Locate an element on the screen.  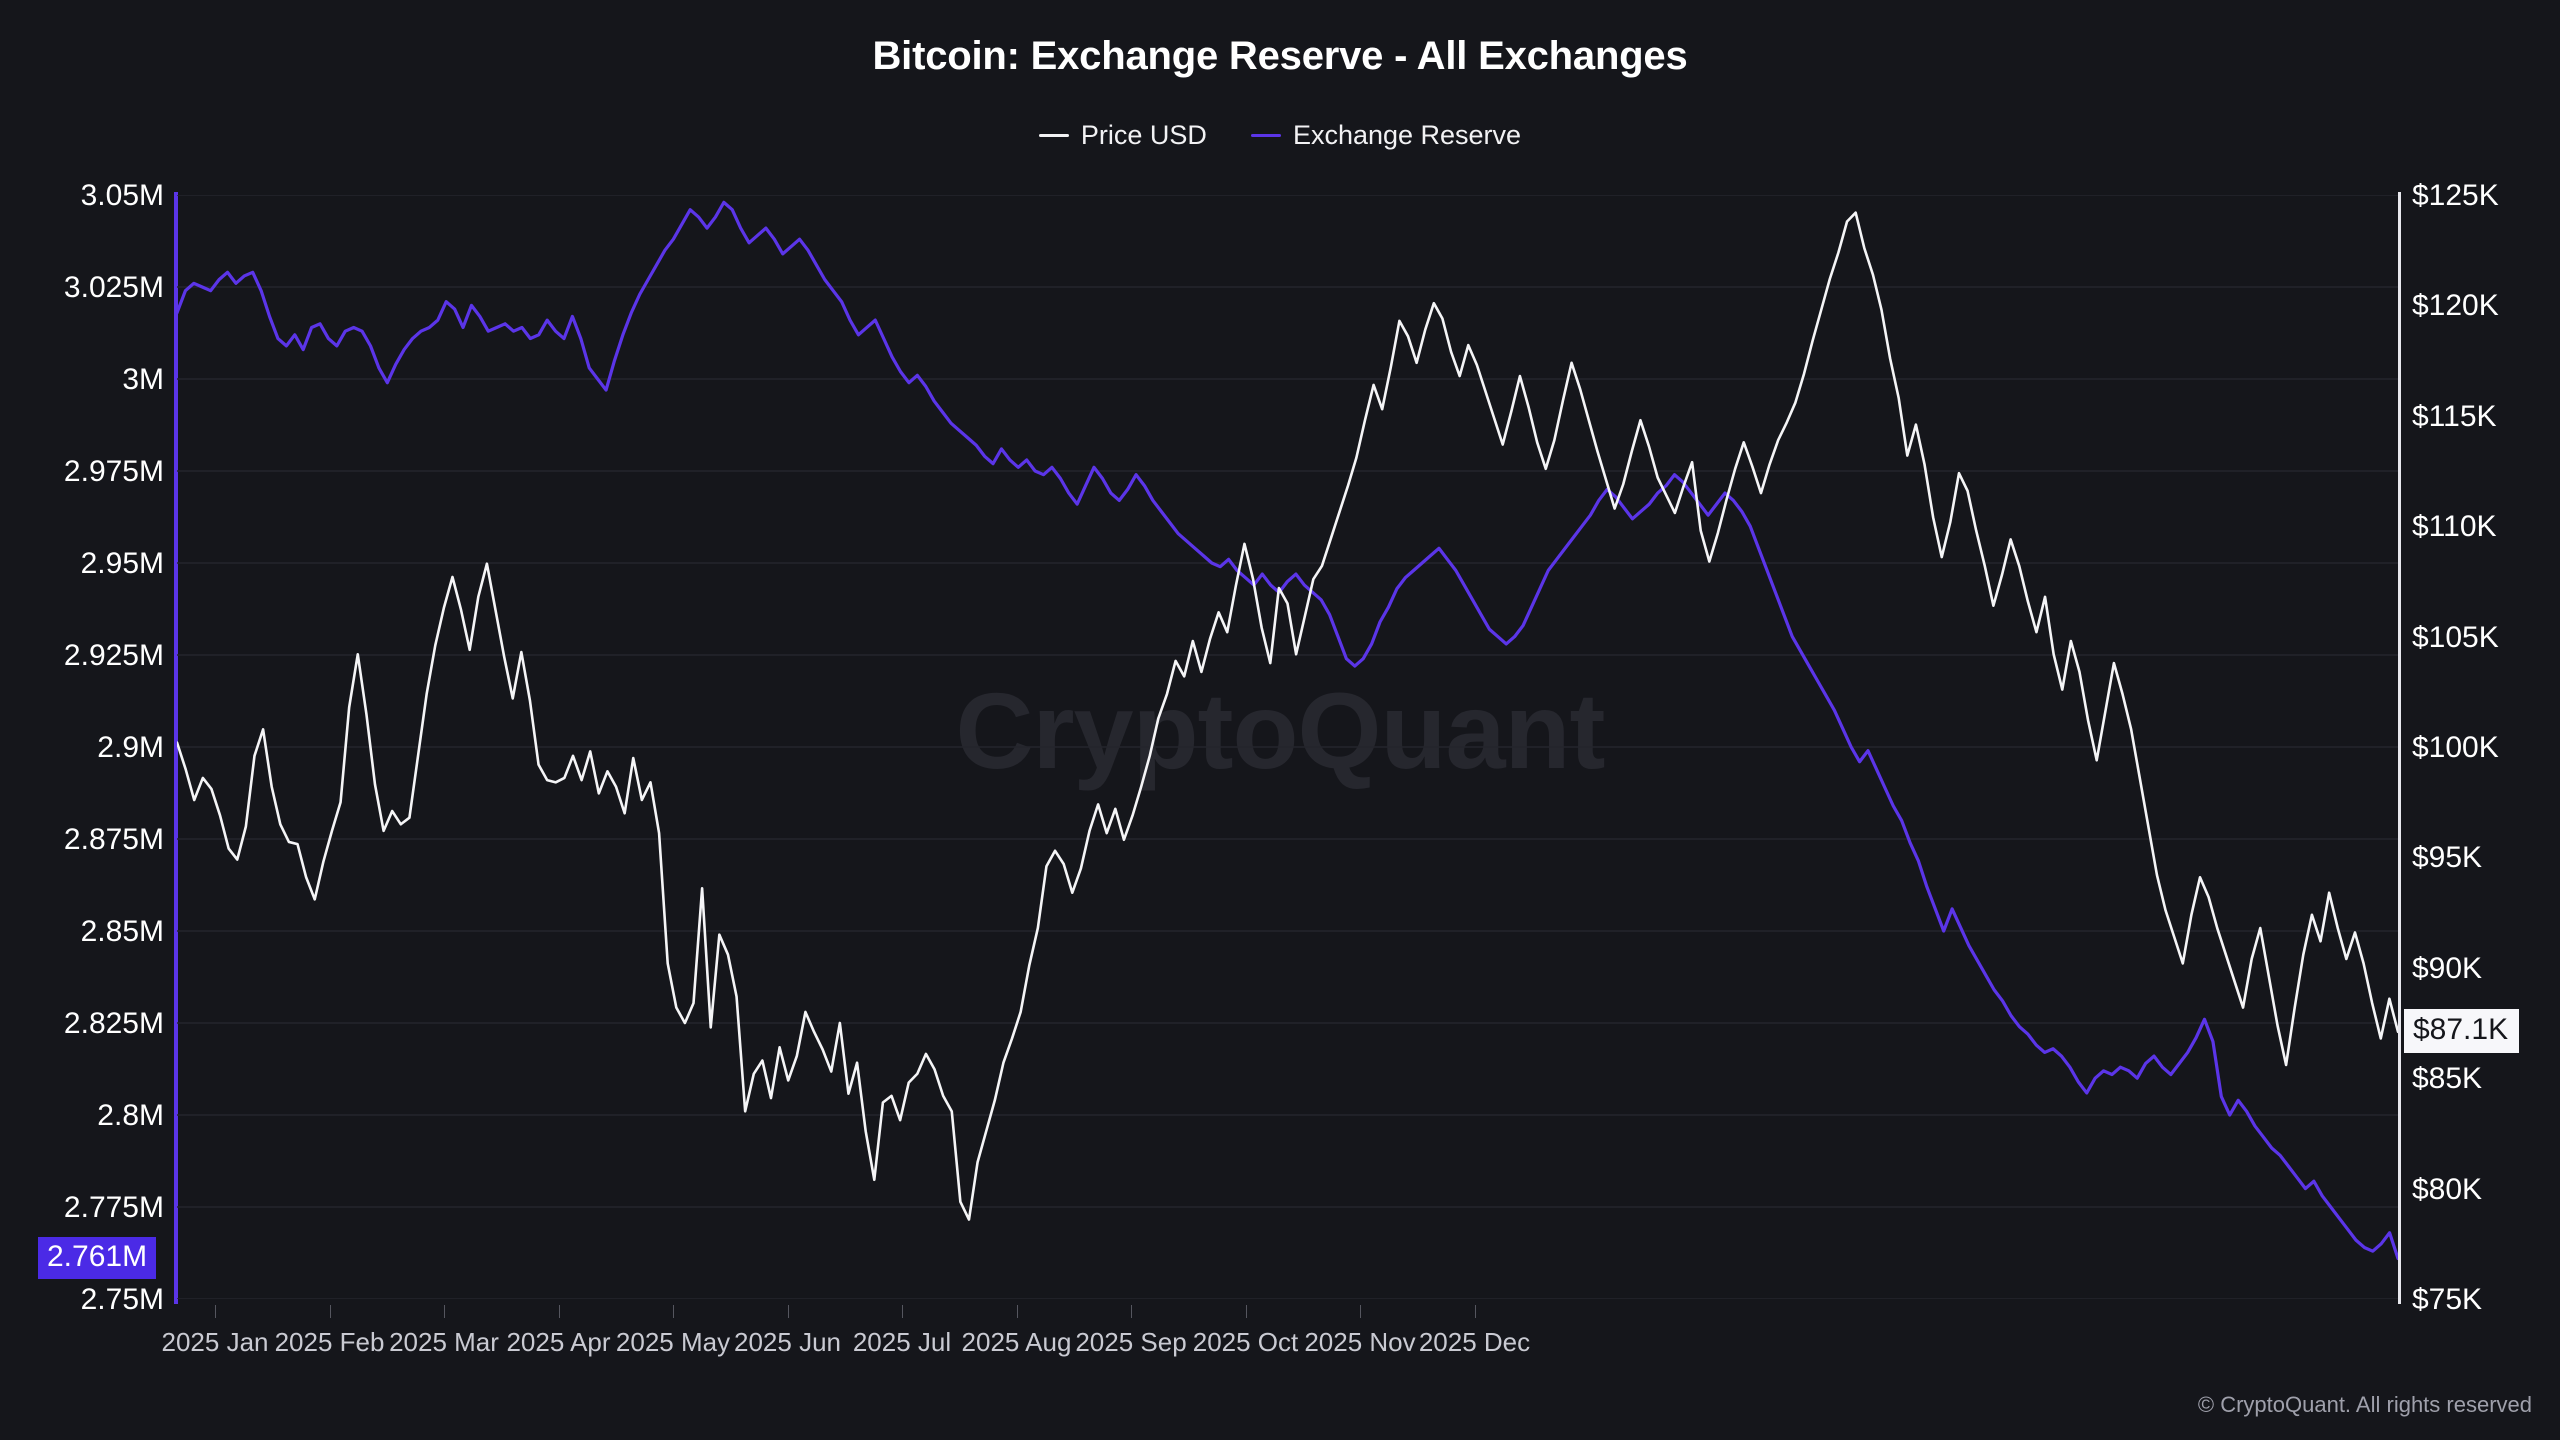
left-axis-tick-label: 2.75M is located at coordinates (122, 1299).